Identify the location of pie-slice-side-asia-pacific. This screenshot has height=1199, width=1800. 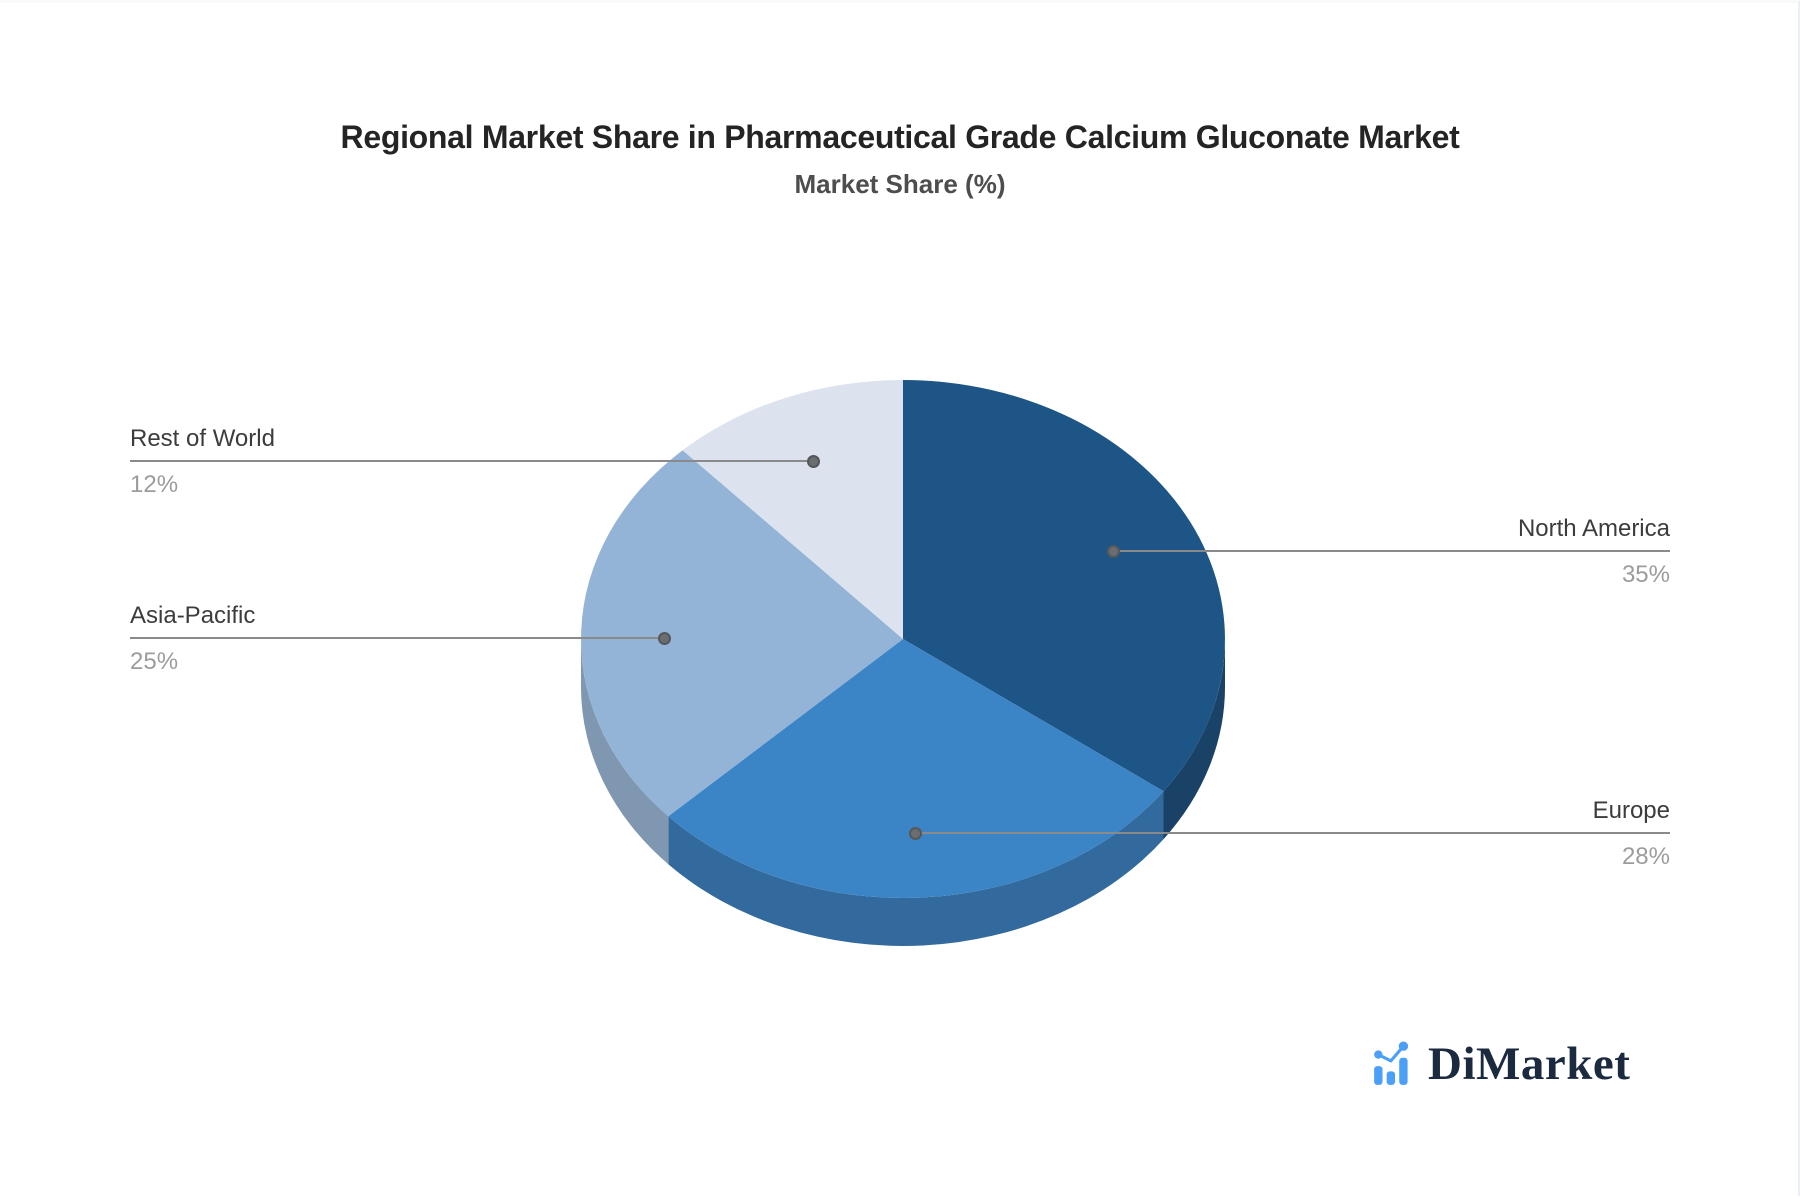
(625, 752).